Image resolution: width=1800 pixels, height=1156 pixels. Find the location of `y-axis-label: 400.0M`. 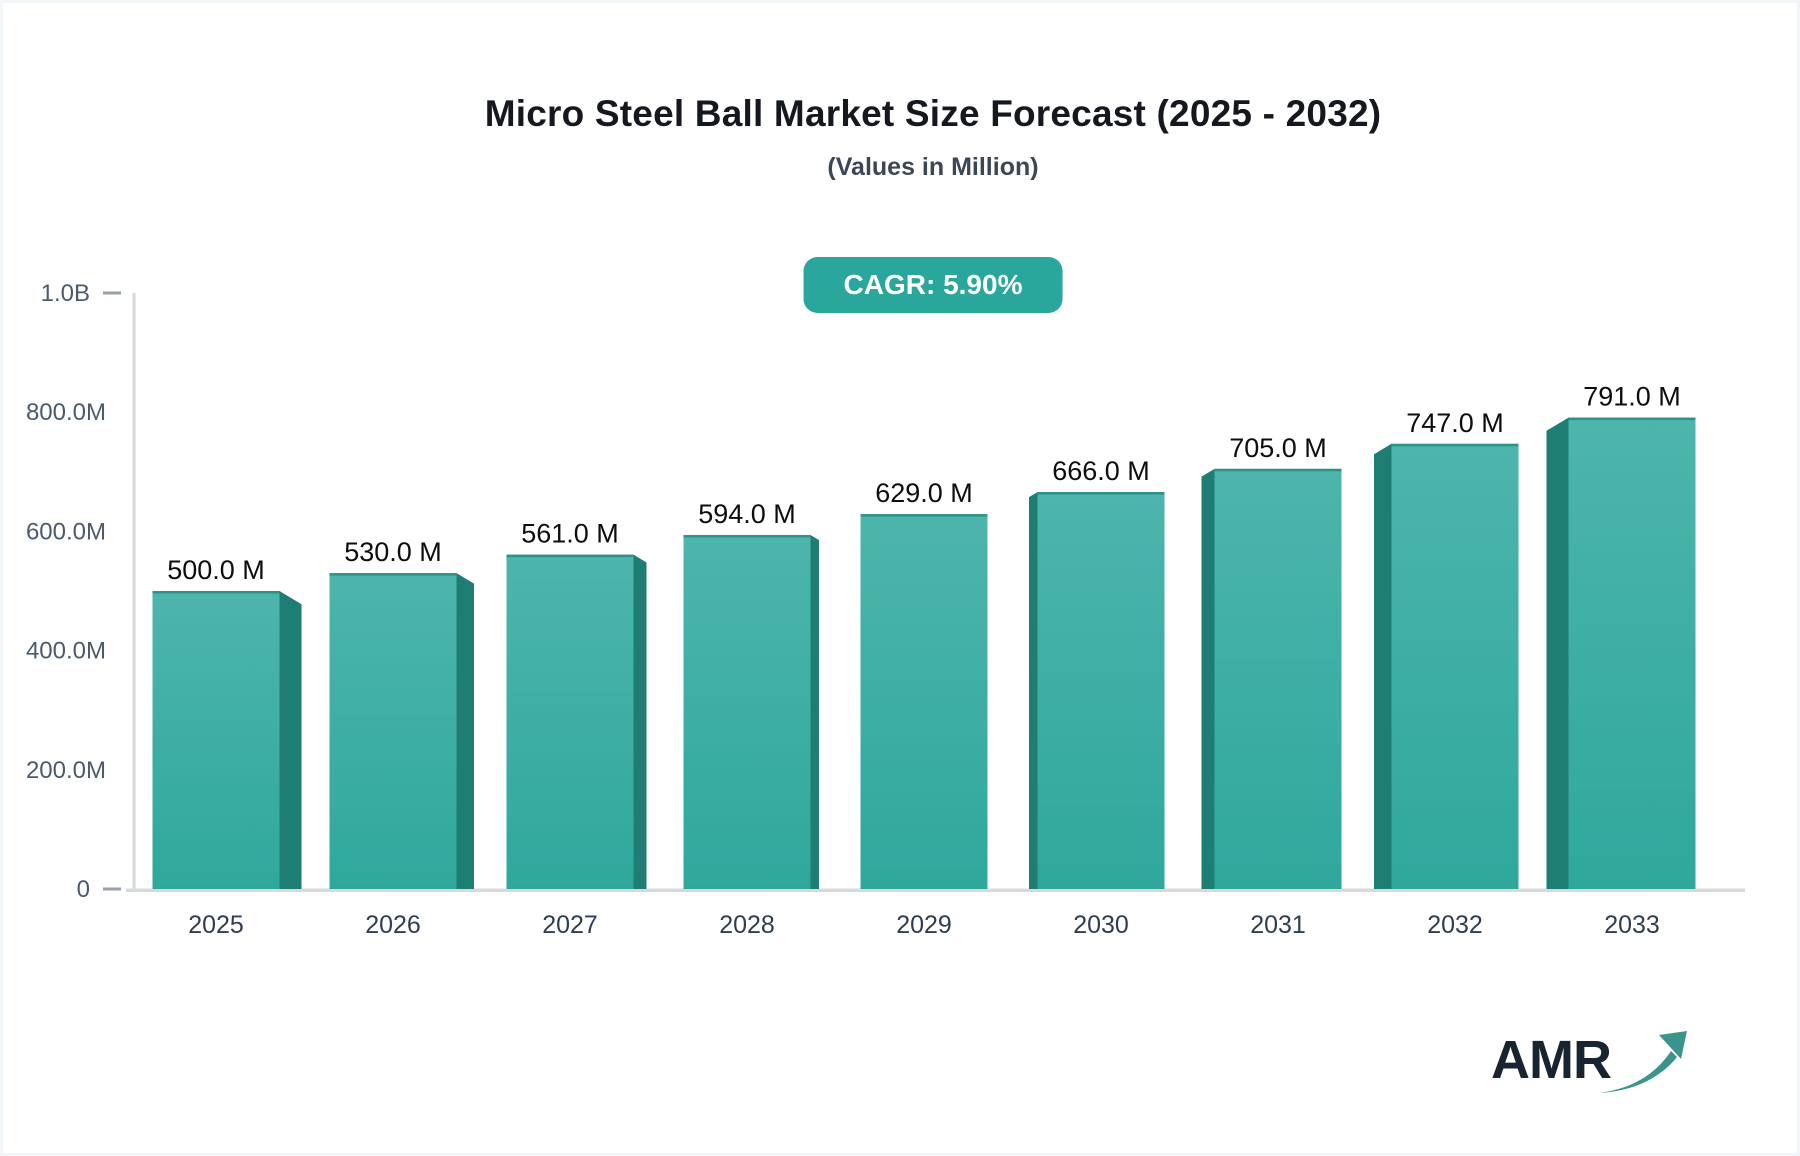

y-axis-label: 400.0M is located at coordinates (66, 651).